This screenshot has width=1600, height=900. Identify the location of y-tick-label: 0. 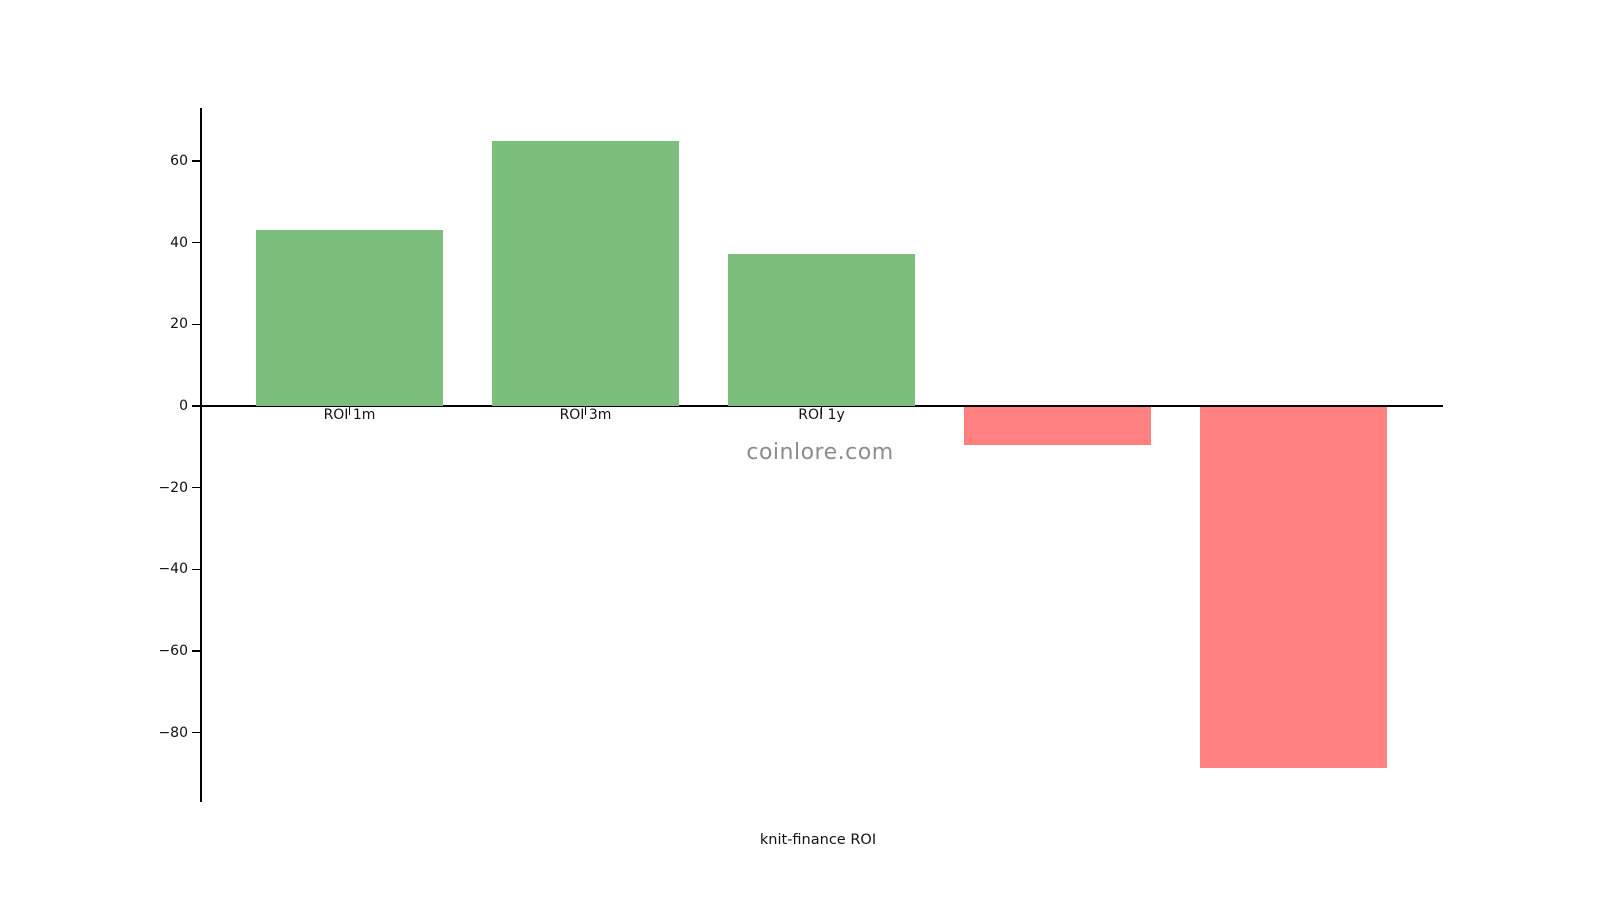
(183, 406).